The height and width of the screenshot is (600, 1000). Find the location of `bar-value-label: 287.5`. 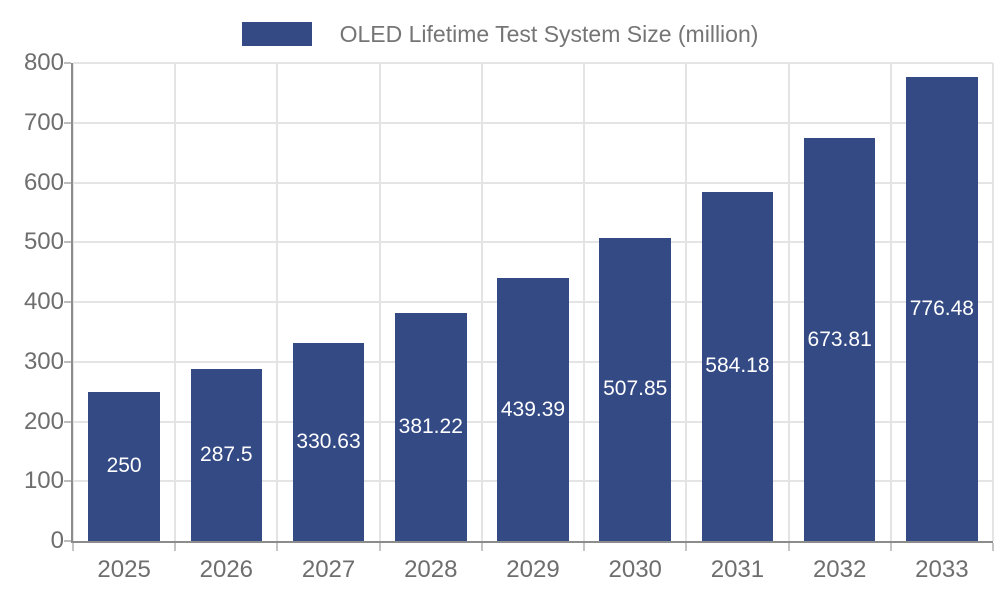

bar-value-label: 287.5 is located at coordinates (226, 455).